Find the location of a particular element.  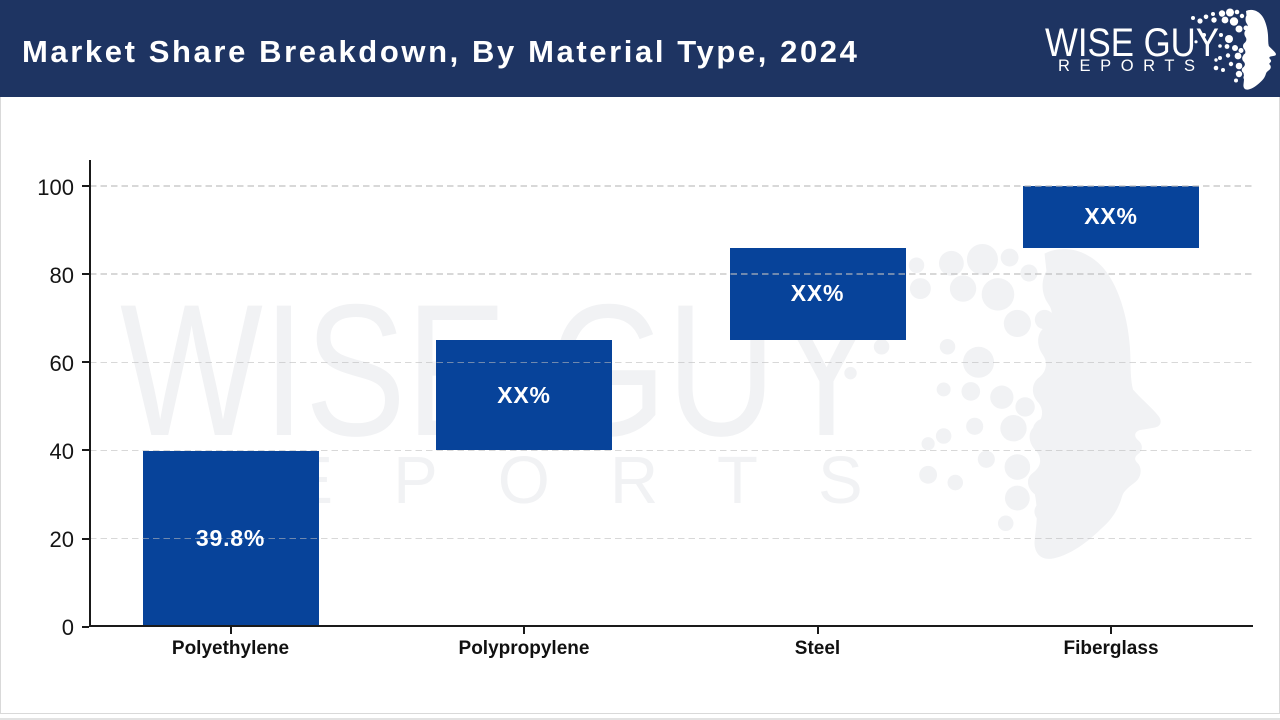

svg-text: WISE GUY is located at coordinates (1132, 43).